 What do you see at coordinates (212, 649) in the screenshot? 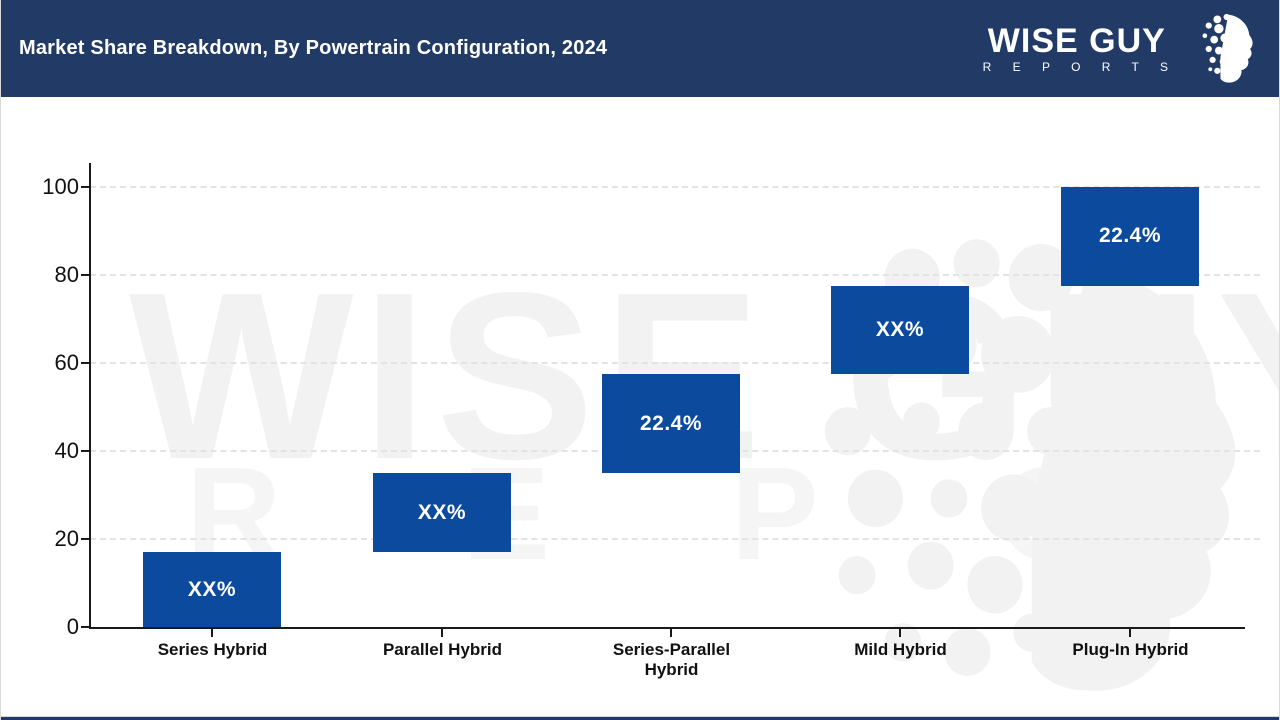
I see `x-tick-label: Series Hybrid` at bounding box center [212, 649].